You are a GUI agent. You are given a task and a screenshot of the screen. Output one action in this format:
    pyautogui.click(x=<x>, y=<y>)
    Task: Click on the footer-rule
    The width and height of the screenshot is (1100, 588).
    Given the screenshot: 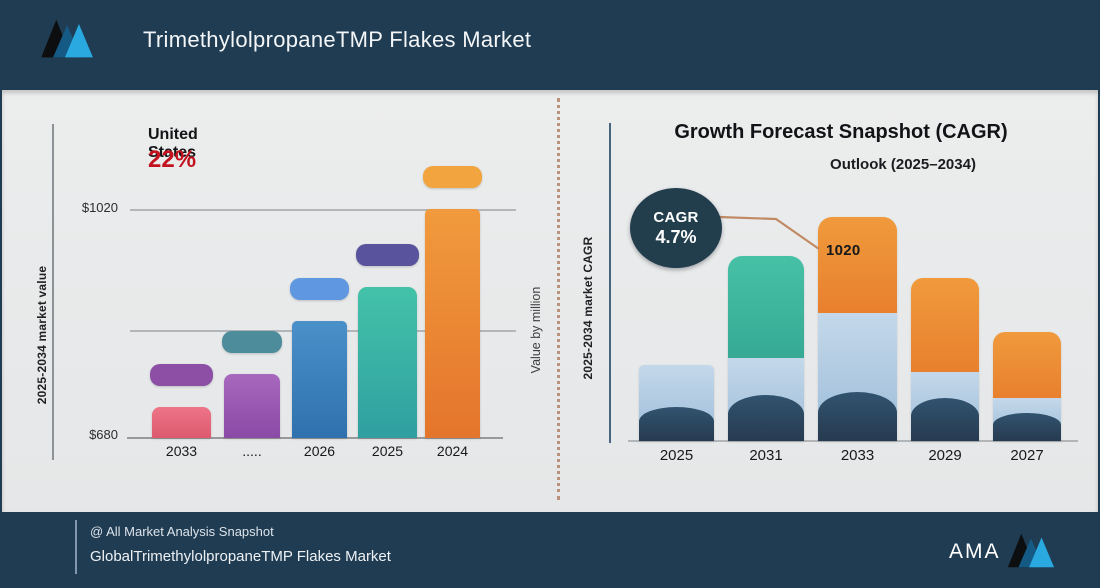 What is the action you would take?
    pyautogui.click(x=76, y=547)
    